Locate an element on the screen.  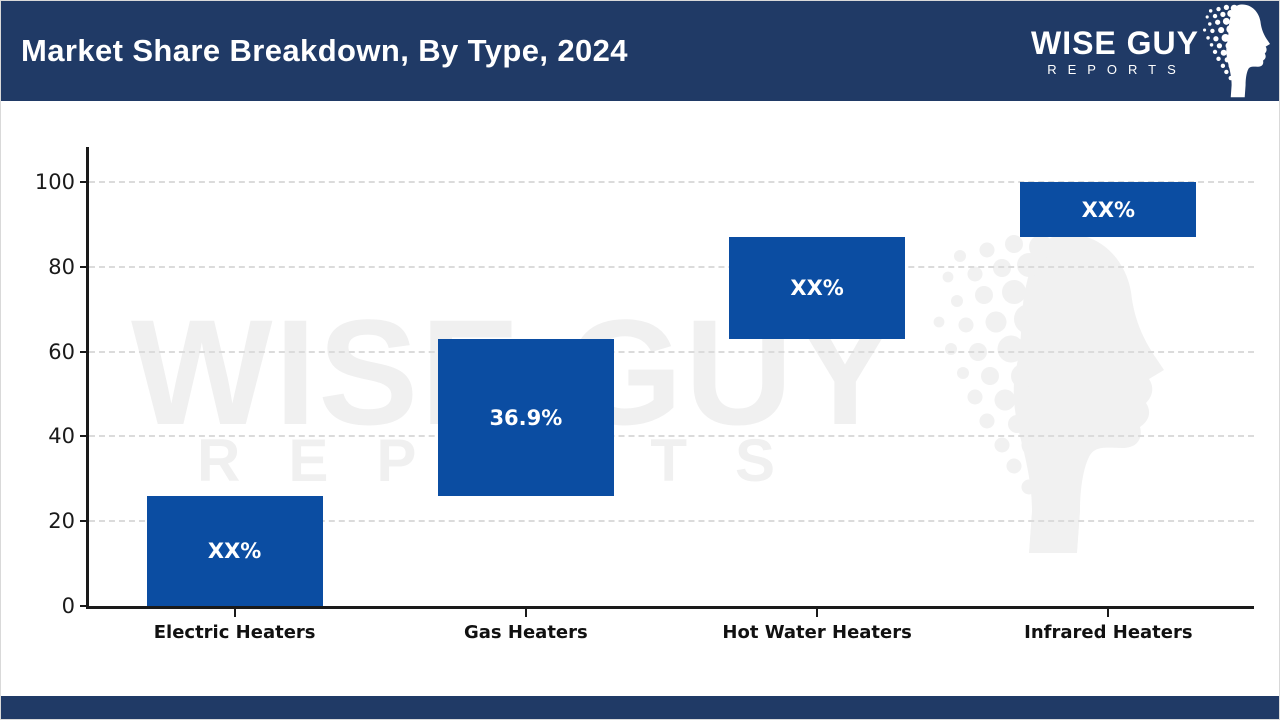
bar-infrared-heaters: XX% is located at coordinates (1108, 210).